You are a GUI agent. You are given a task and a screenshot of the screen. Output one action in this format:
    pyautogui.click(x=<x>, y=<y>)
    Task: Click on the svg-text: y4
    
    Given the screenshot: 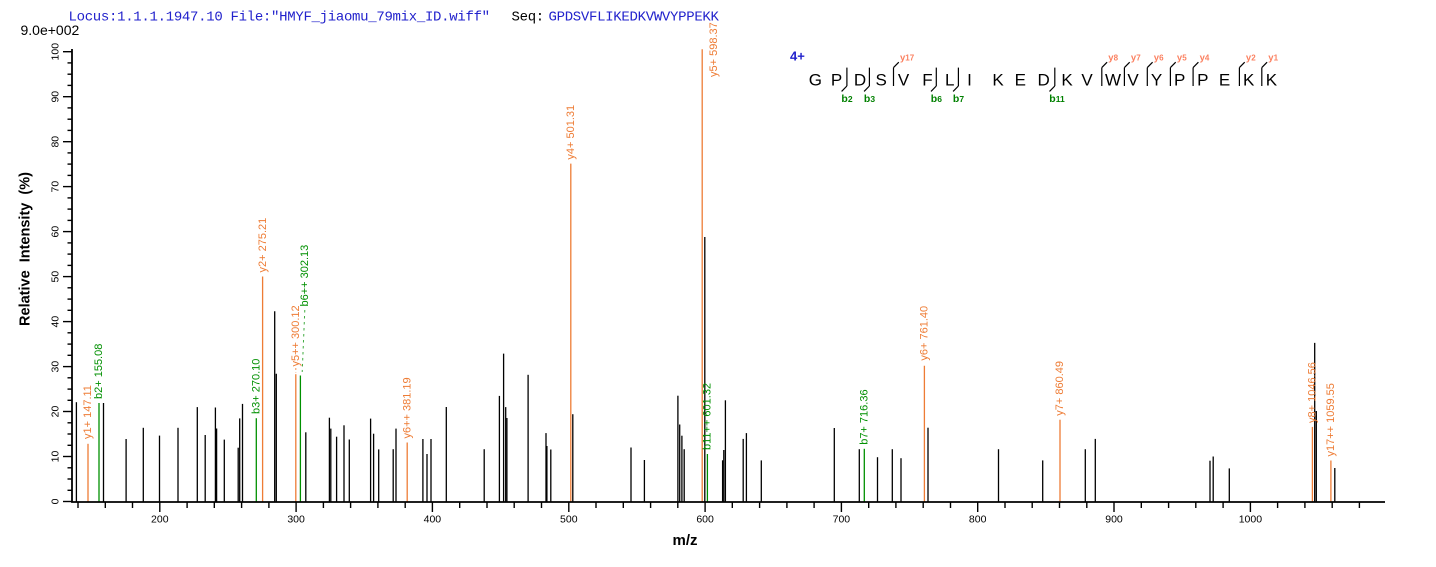 What is the action you would take?
    pyautogui.click(x=1205, y=58)
    